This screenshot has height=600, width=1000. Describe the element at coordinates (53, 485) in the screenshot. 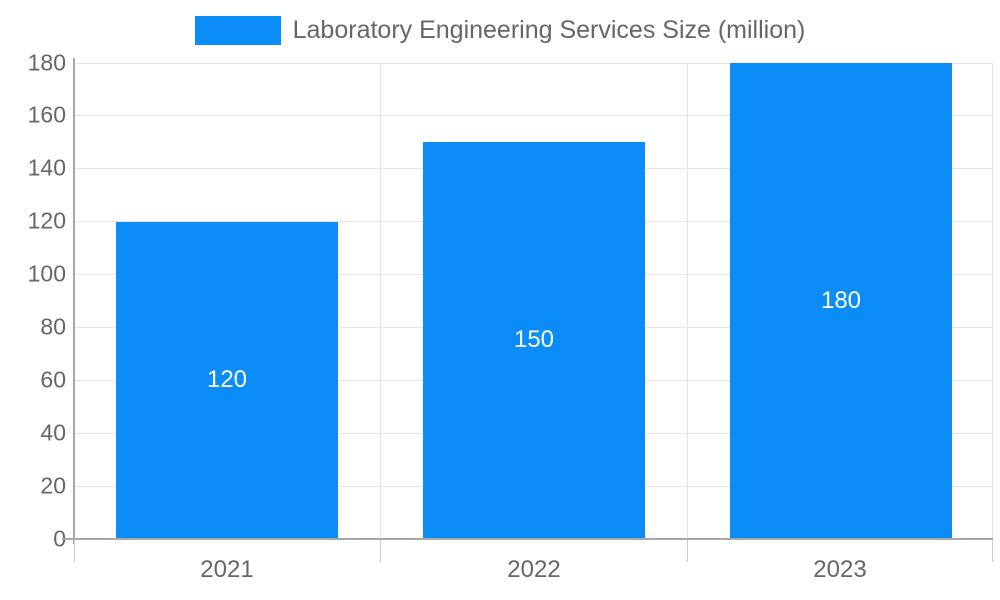

I see `y-tick-label-20: 20` at that location.